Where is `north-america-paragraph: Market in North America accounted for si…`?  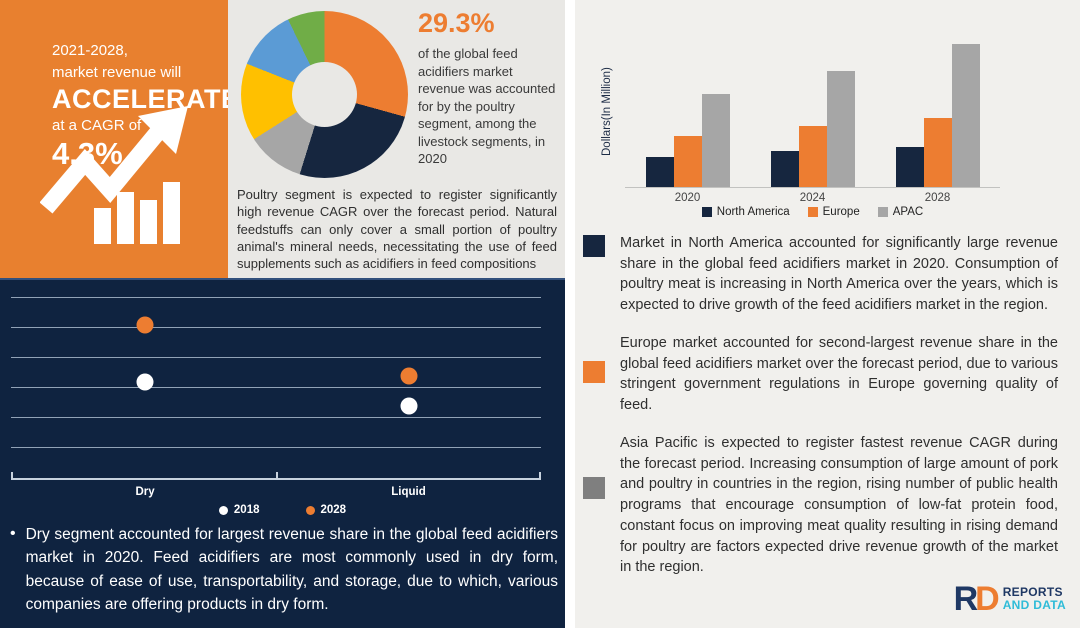
north-america-paragraph: Market in North America accounted for si… is located at coordinates (839, 274).